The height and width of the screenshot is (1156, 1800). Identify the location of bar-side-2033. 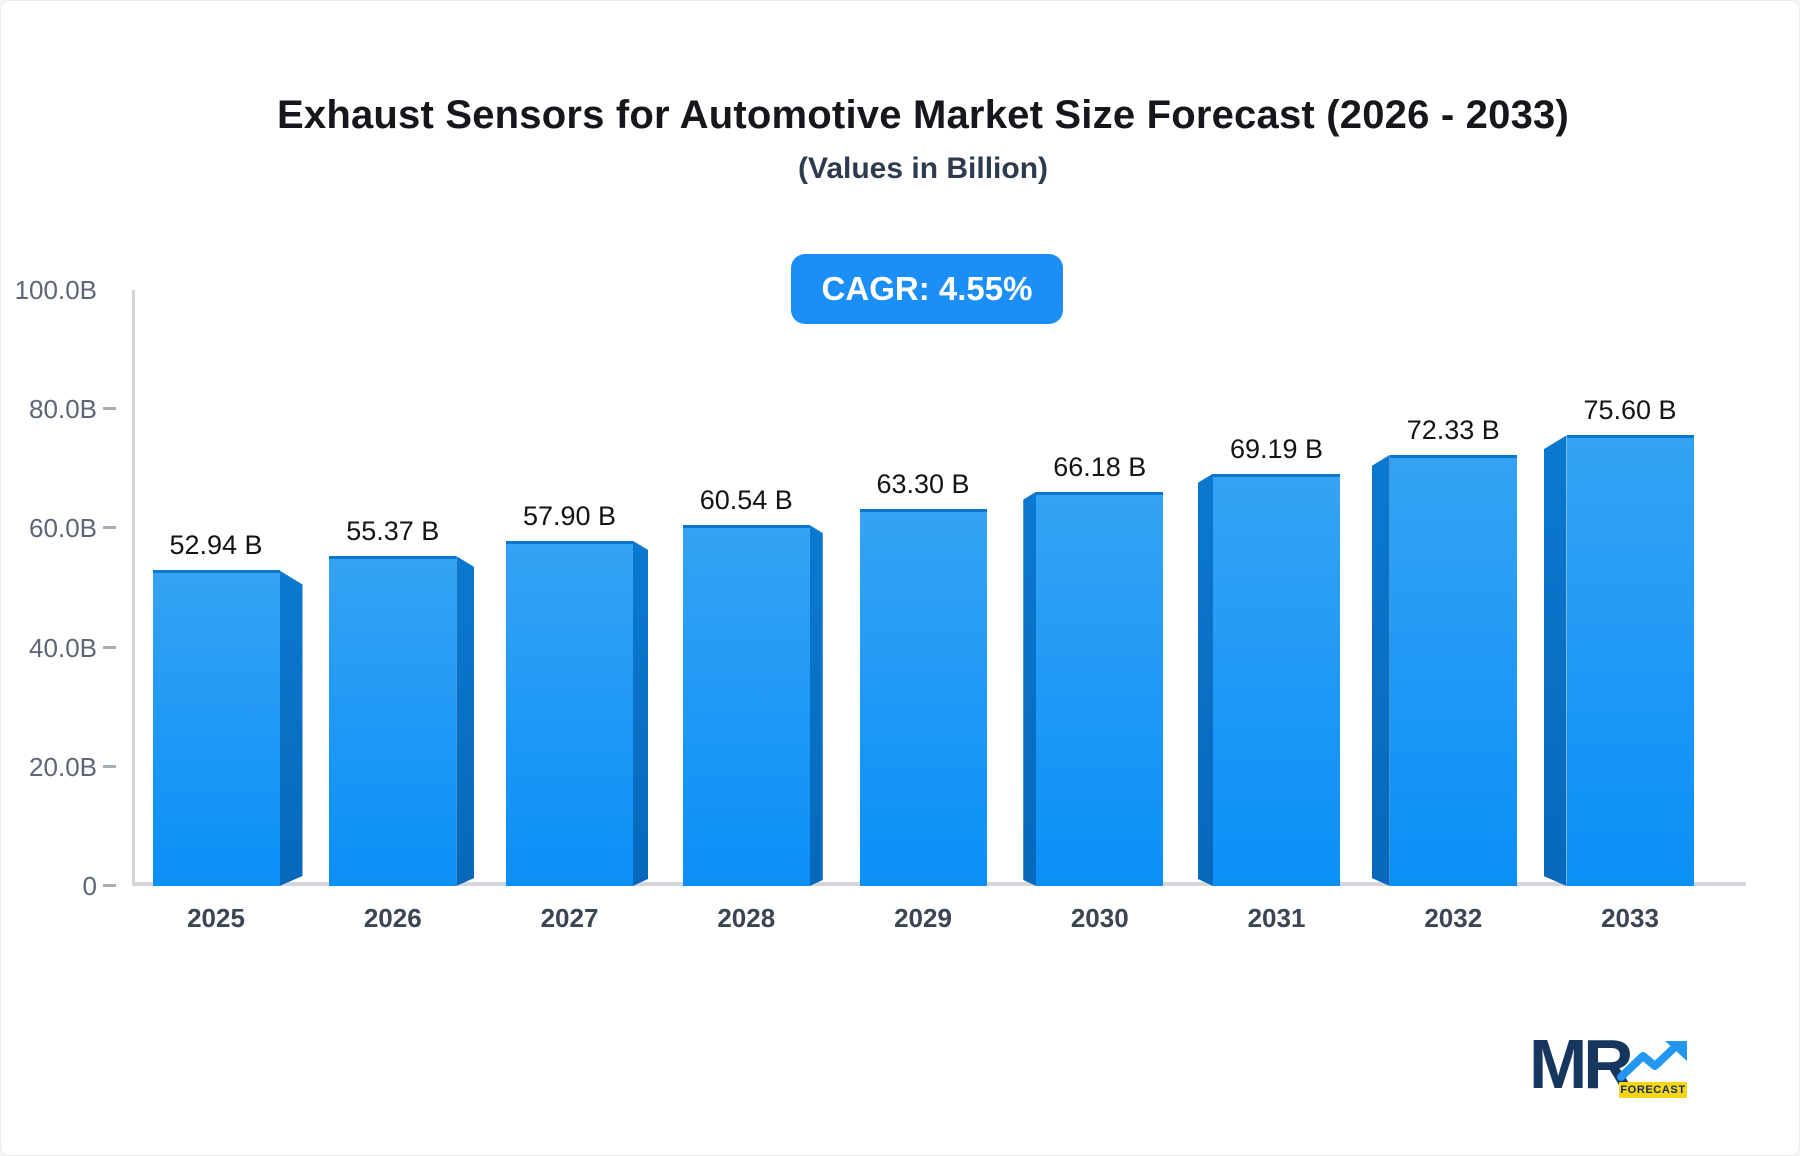
(1555, 660).